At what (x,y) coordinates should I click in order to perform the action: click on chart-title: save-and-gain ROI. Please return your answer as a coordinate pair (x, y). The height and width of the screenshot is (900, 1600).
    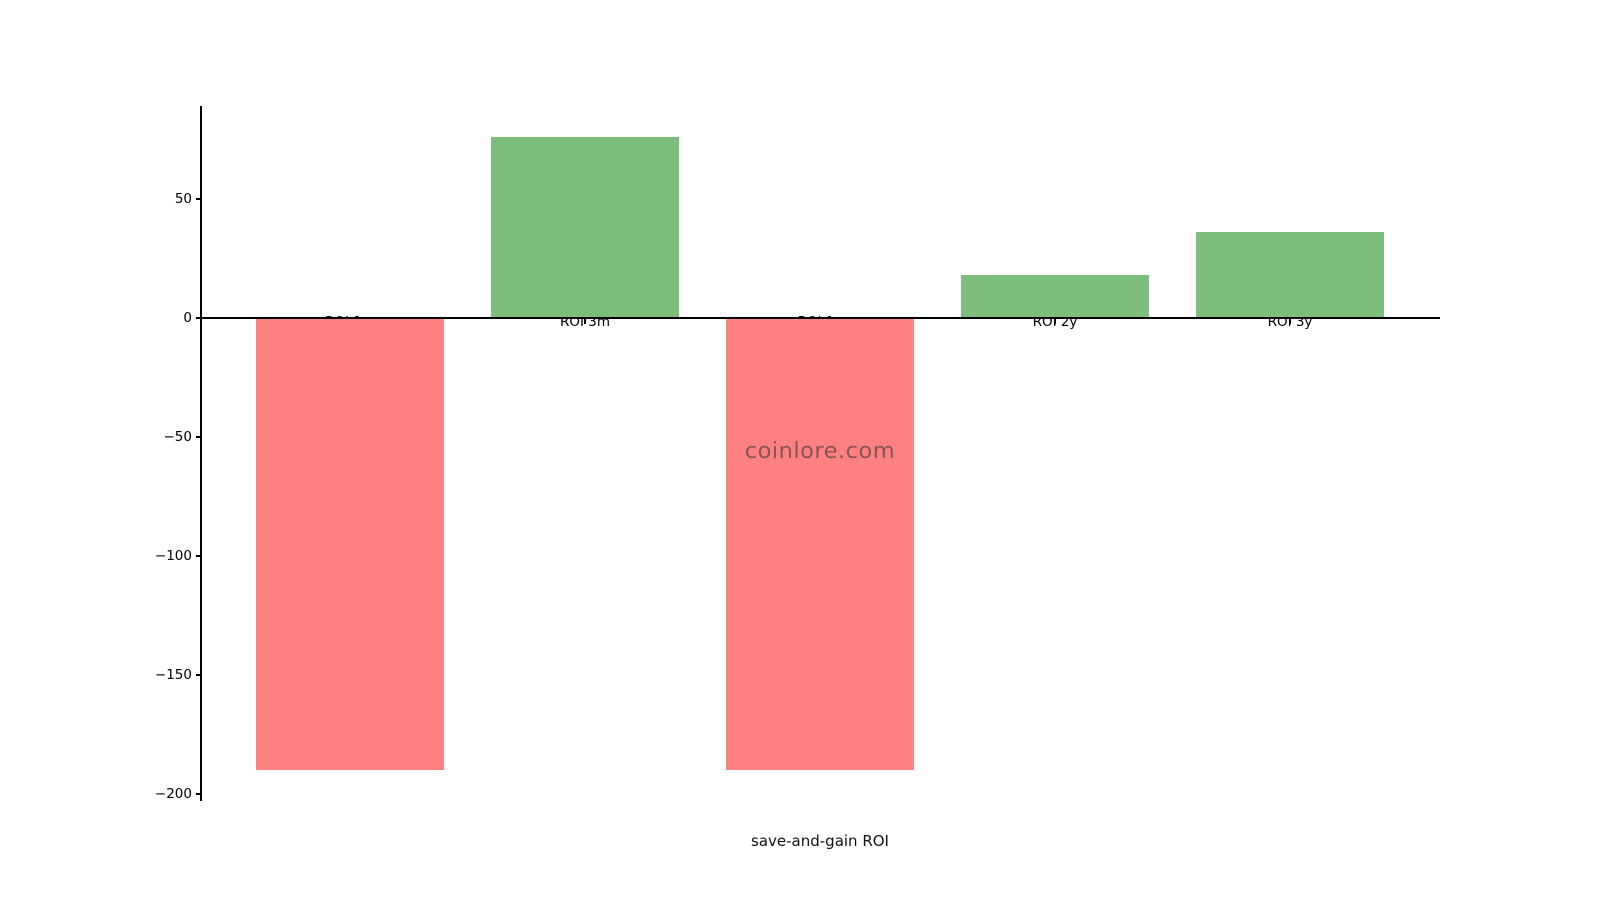
    Looking at the image, I should click on (820, 841).